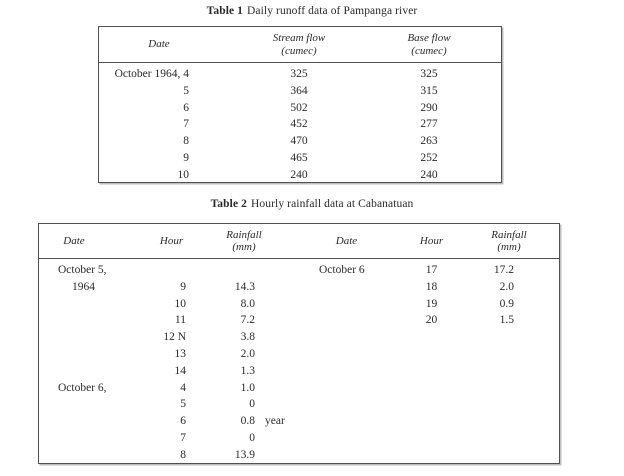 This screenshot has height=476, width=624. I want to click on header-label: Stream flow, so click(299, 38).